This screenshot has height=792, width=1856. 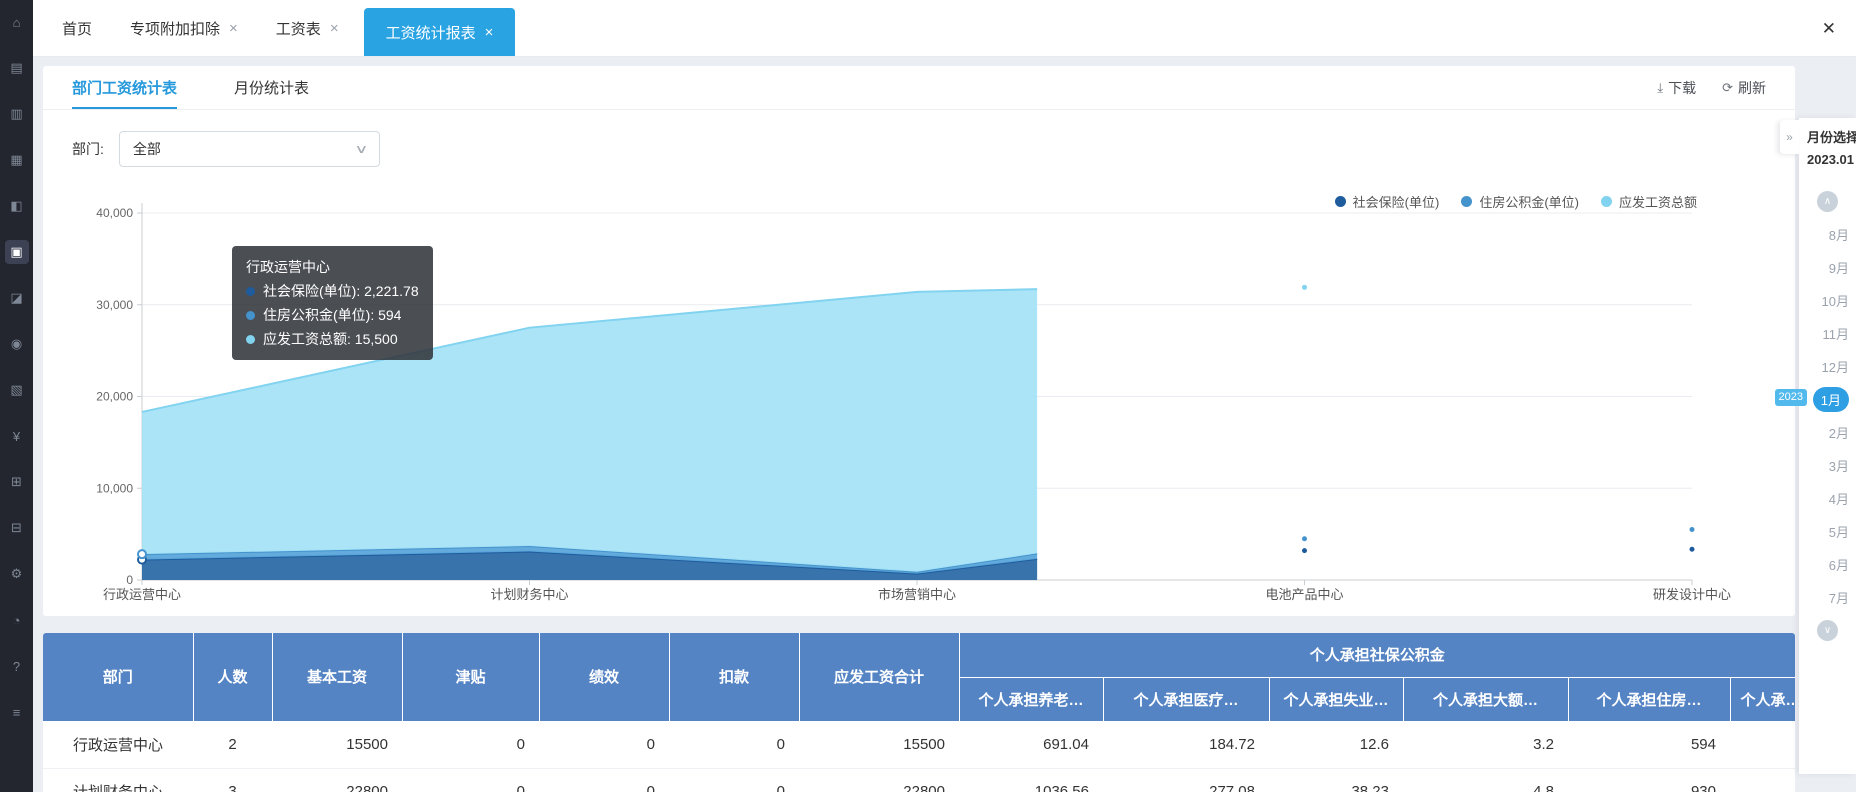 I want to click on download-label: 下载, so click(x=1682, y=87).